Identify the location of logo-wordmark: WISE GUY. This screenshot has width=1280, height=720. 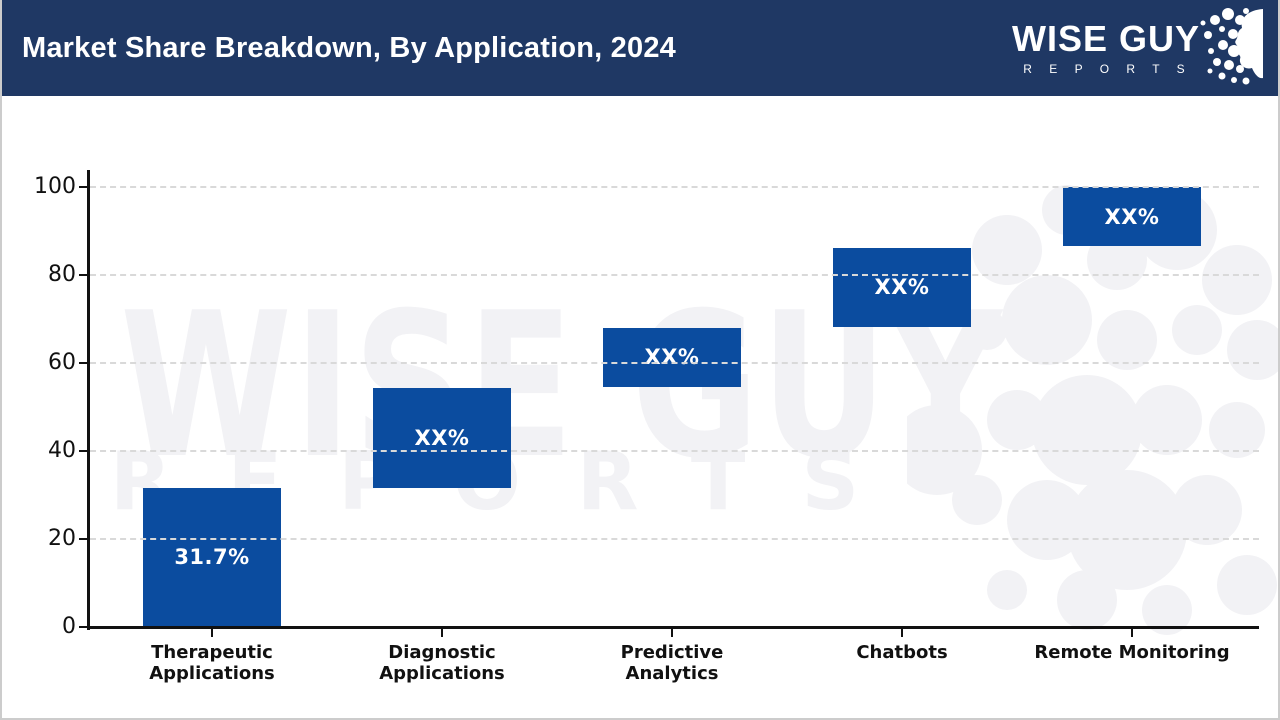
(1105, 38).